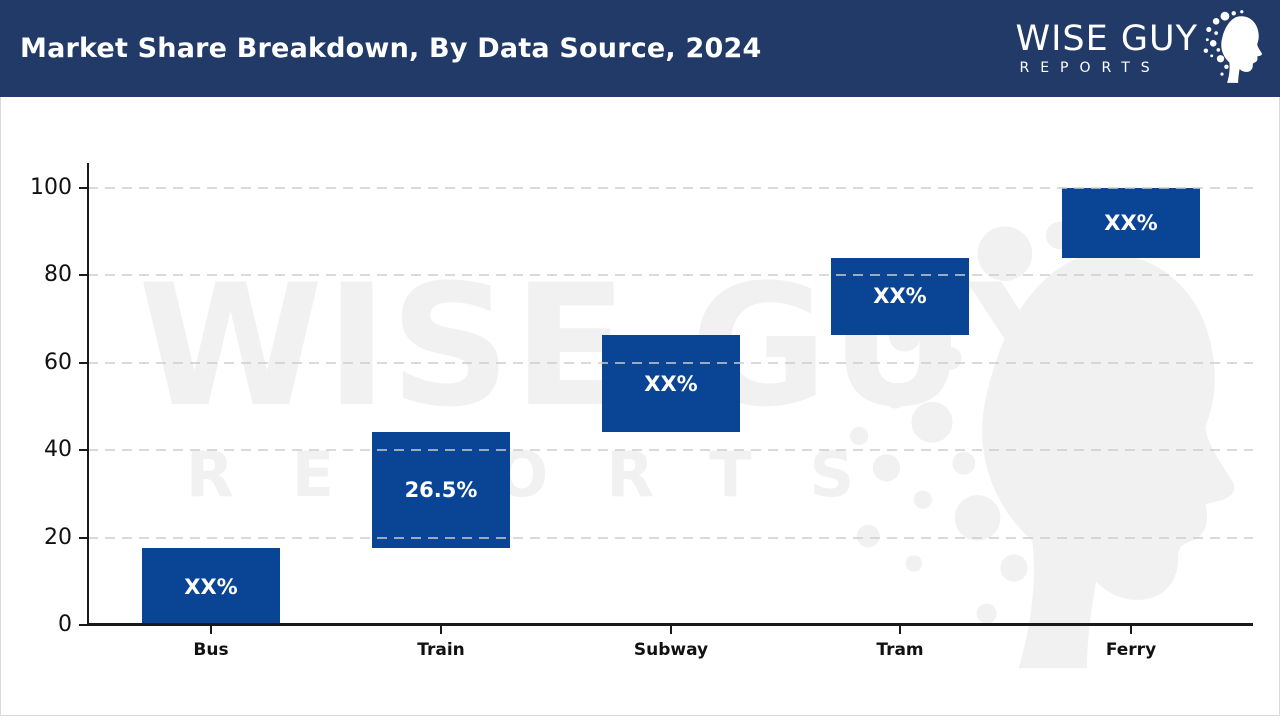  I want to click on y-tick-label: 0, so click(65, 624).